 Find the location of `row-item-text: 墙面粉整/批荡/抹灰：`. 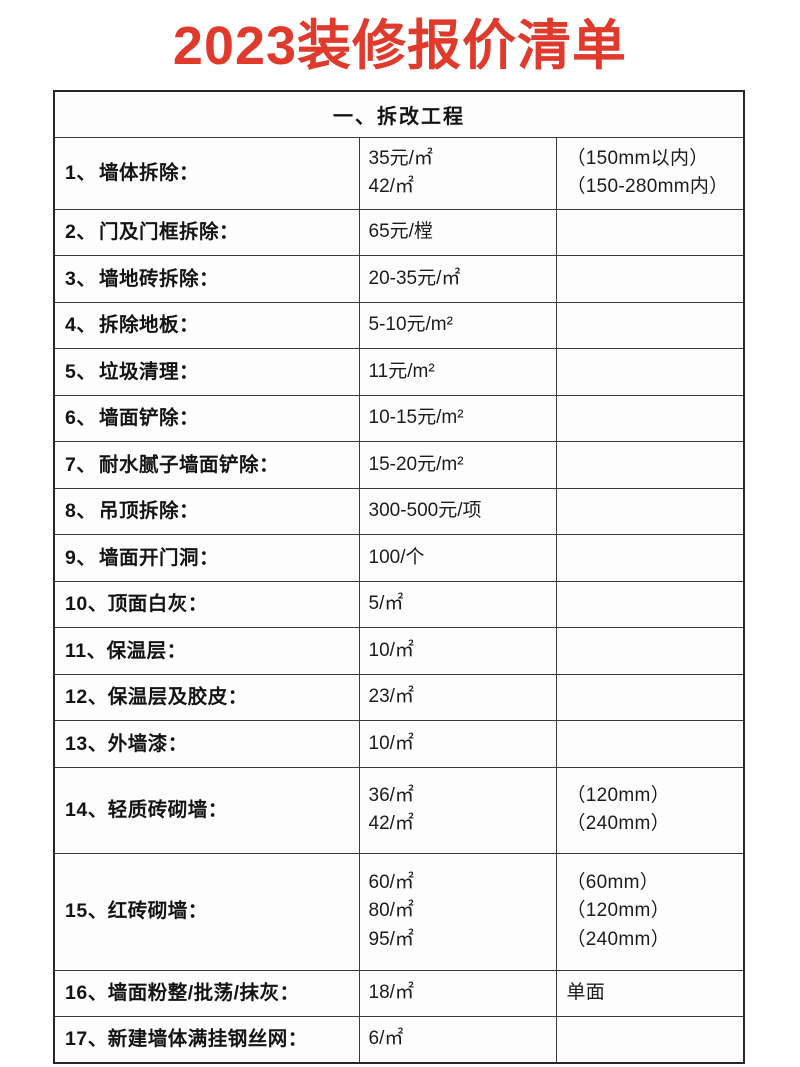

row-item-text: 墙面粉整/批荡/抹灰： is located at coordinates (203, 993).